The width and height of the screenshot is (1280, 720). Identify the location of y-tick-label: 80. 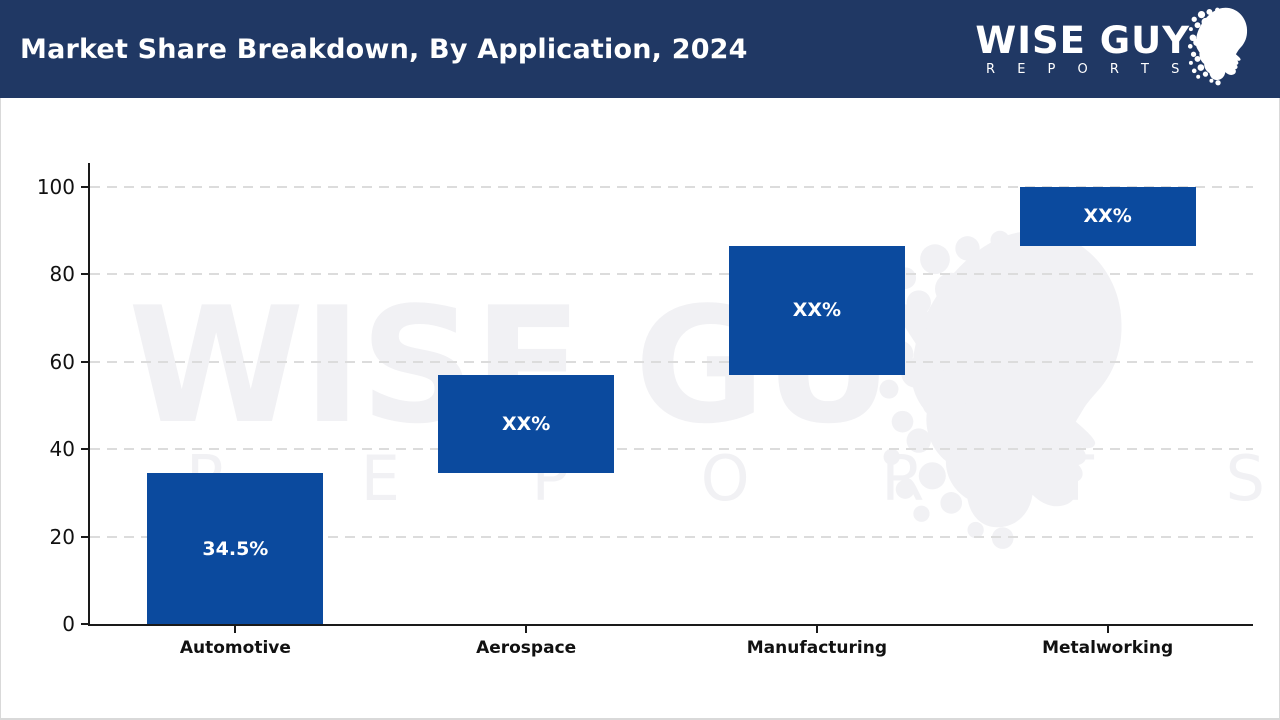
(62, 274).